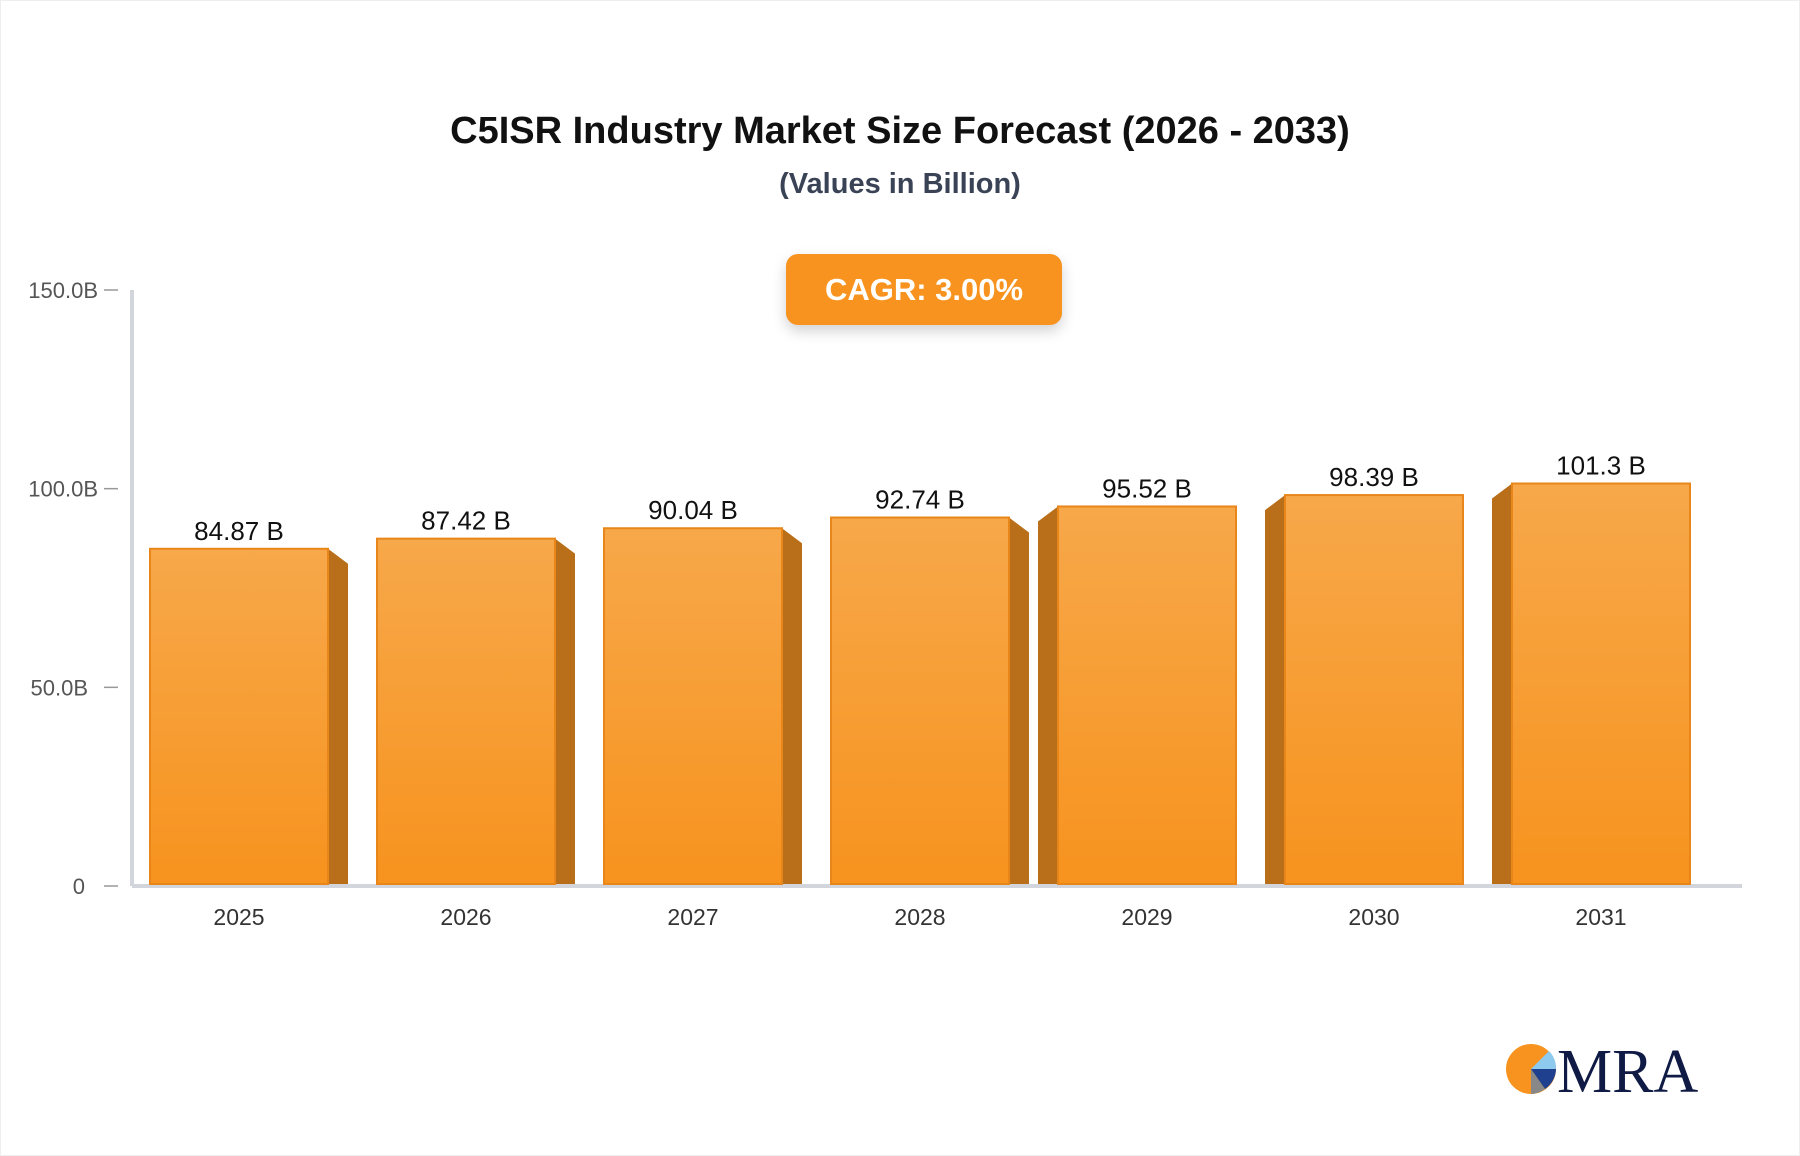 This screenshot has height=1156, width=1800. I want to click on x-tick-label: 2029, so click(1146, 917).